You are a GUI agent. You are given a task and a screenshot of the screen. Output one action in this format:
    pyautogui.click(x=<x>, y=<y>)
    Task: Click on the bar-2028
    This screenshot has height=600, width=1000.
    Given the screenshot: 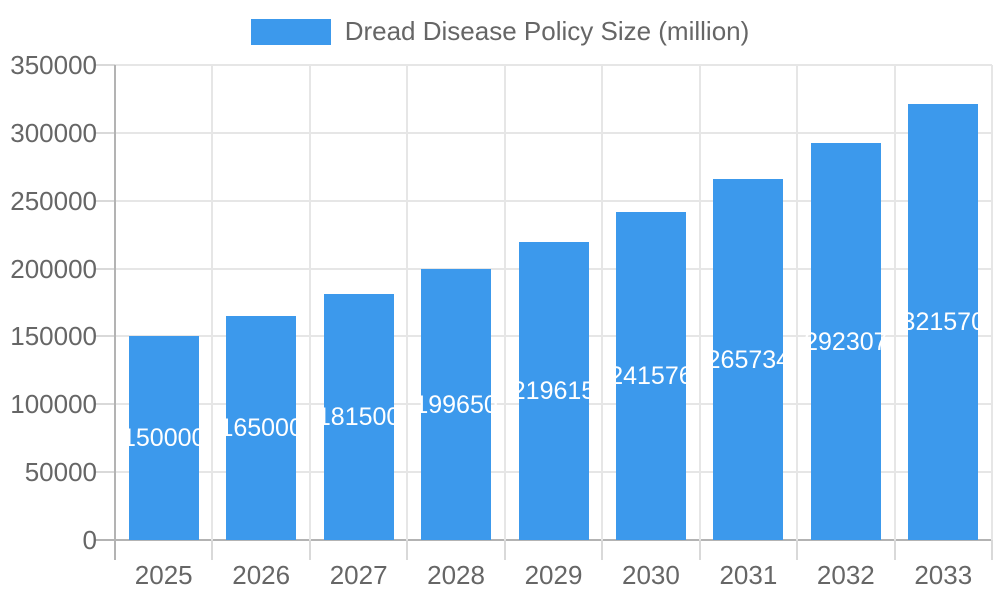 What is the action you would take?
    pyautogui.click(x=456, y=404)
    